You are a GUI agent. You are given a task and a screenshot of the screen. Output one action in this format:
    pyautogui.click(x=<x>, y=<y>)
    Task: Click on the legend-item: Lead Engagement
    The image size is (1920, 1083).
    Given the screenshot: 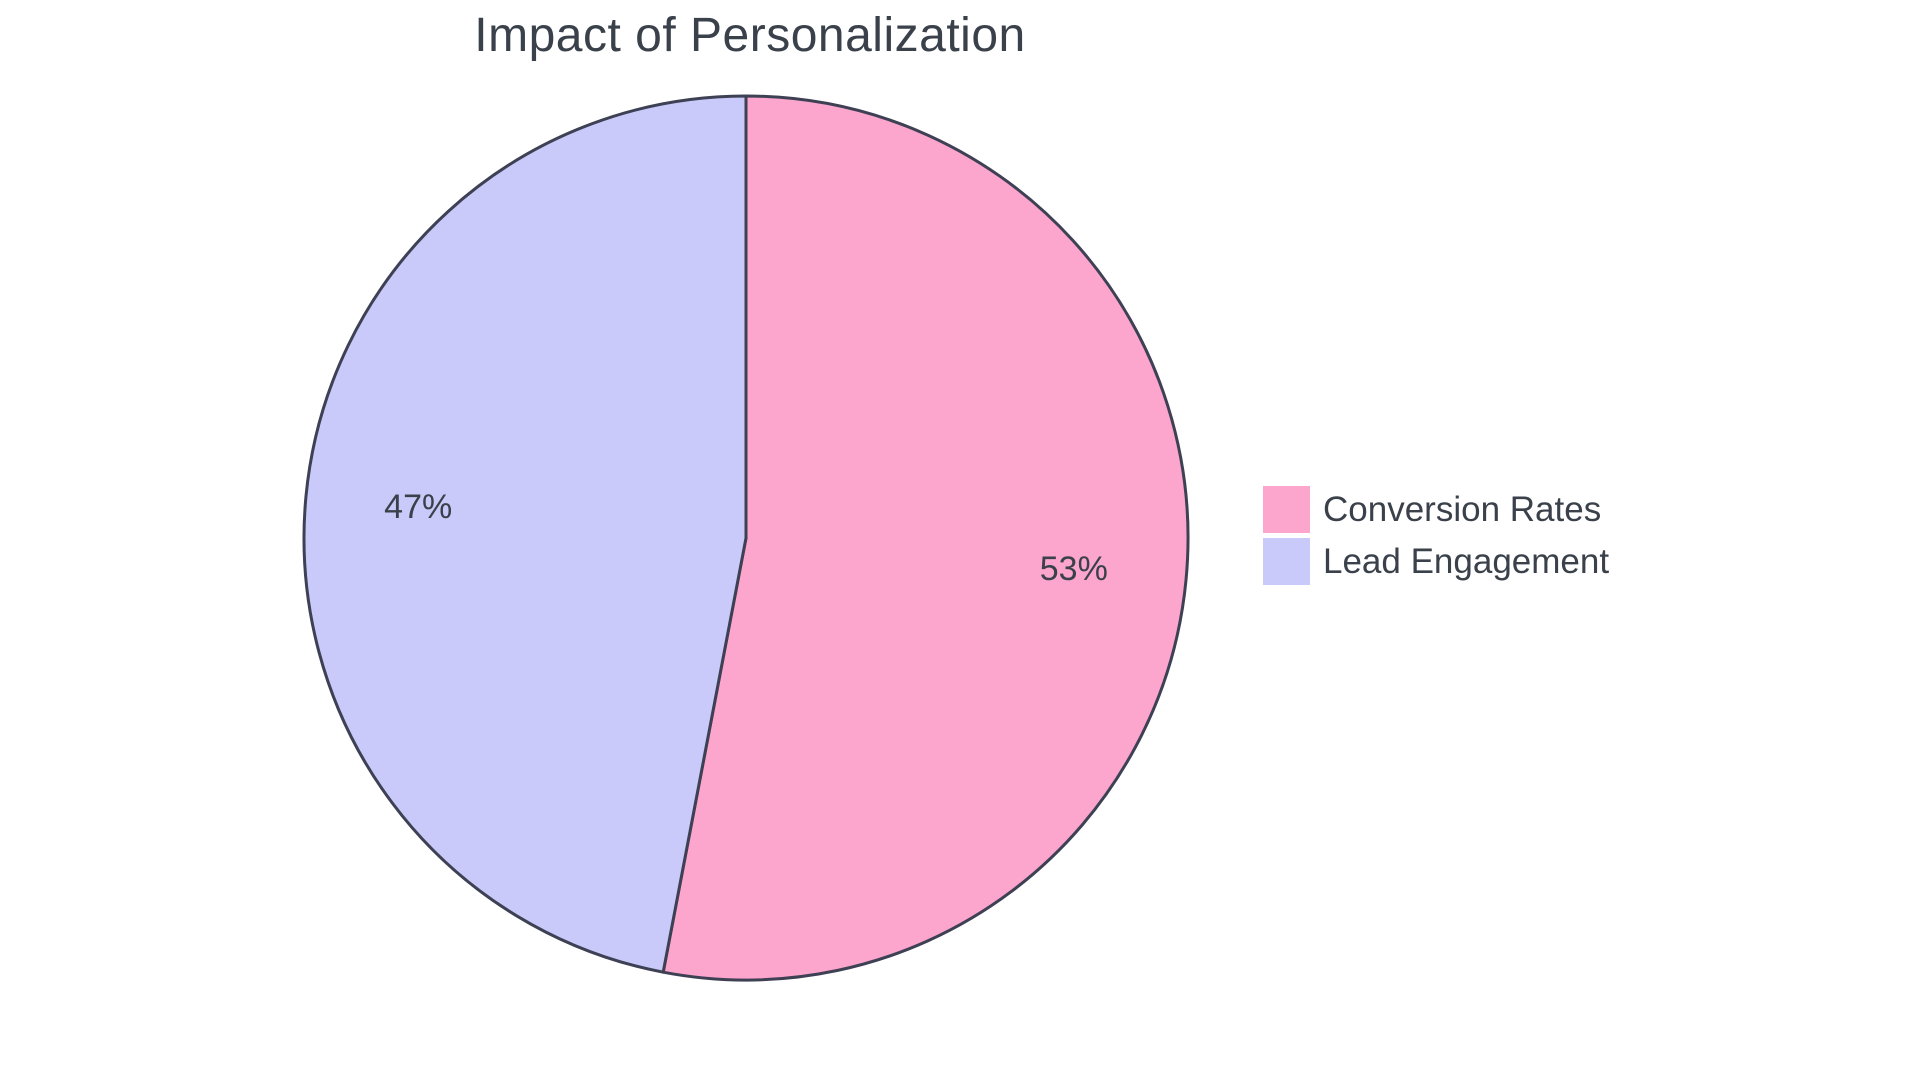 What is the action you would take?
    pyautogui.click(x=1436, y=561)
    